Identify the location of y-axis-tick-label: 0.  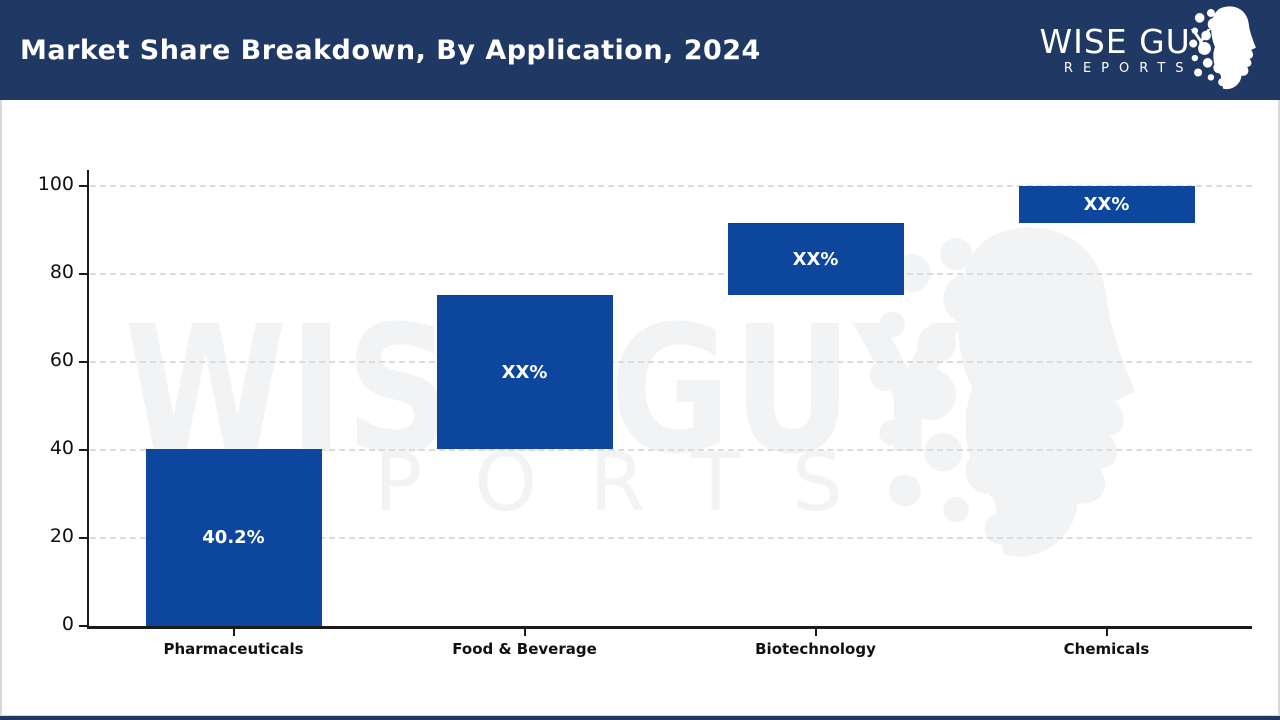
(67, 624).